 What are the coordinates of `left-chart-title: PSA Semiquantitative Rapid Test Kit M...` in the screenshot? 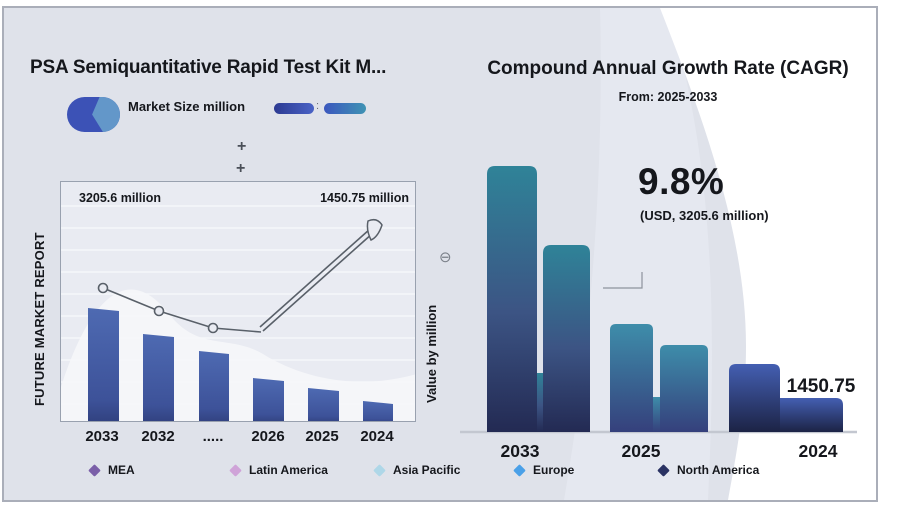 It's located at (208, 67).